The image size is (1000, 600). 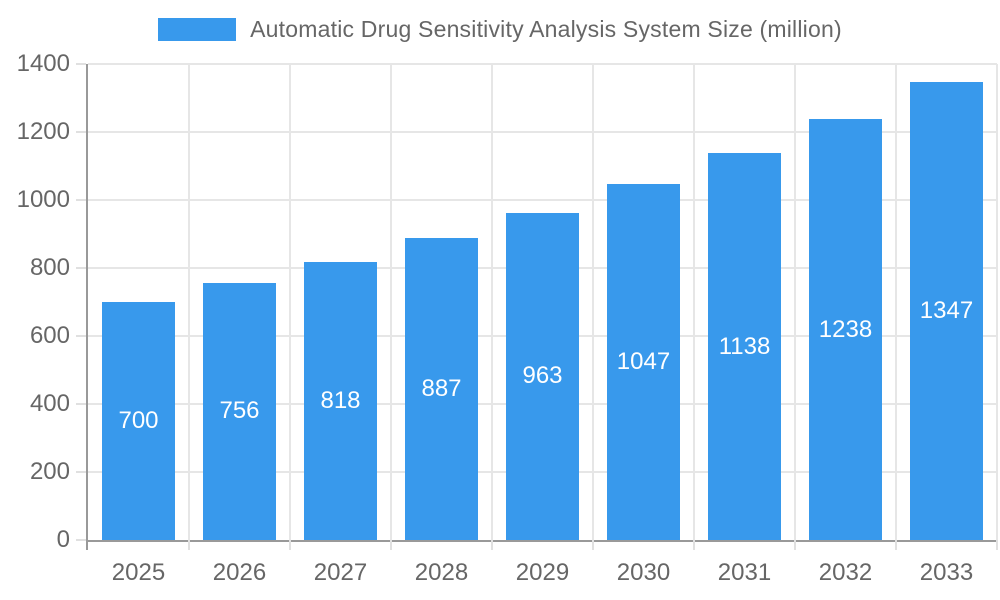 What do you see at coordinates (643, 572) in the screenshot?
I see `x-tick-label: 2030` at bounding box center [643, 572].